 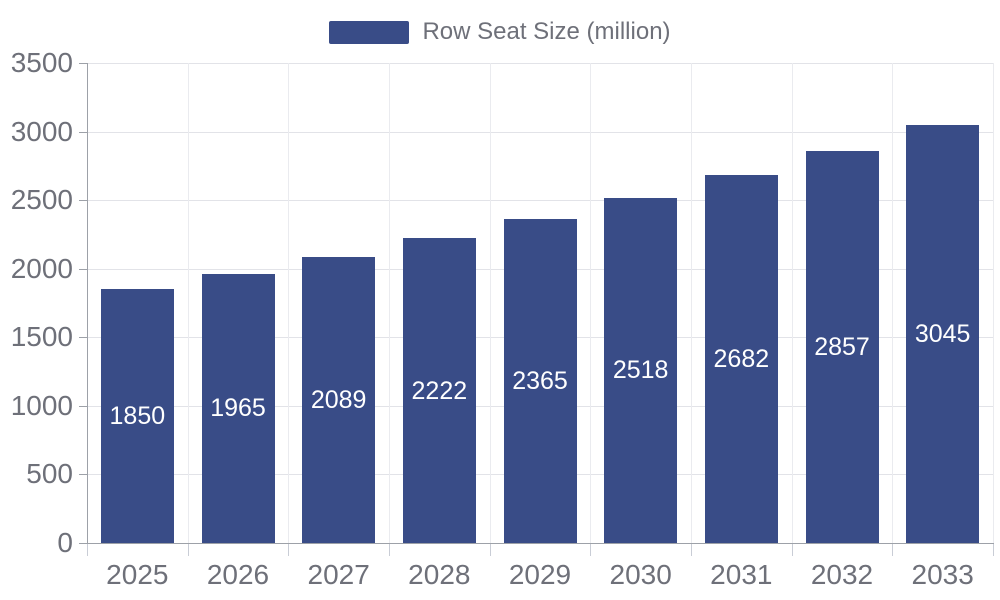 I want to click on x-tick-label: 2029, so click(x=540, y=574).